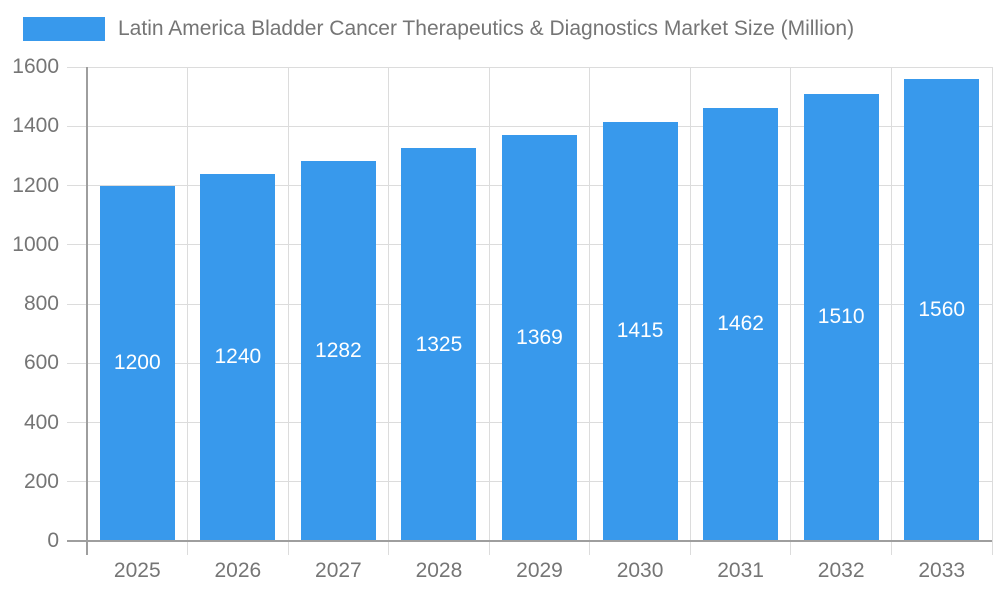  Describe the element at coordinates (41, 422) in the screenshot. I see `y-axis-tick-label: 400` at that location.